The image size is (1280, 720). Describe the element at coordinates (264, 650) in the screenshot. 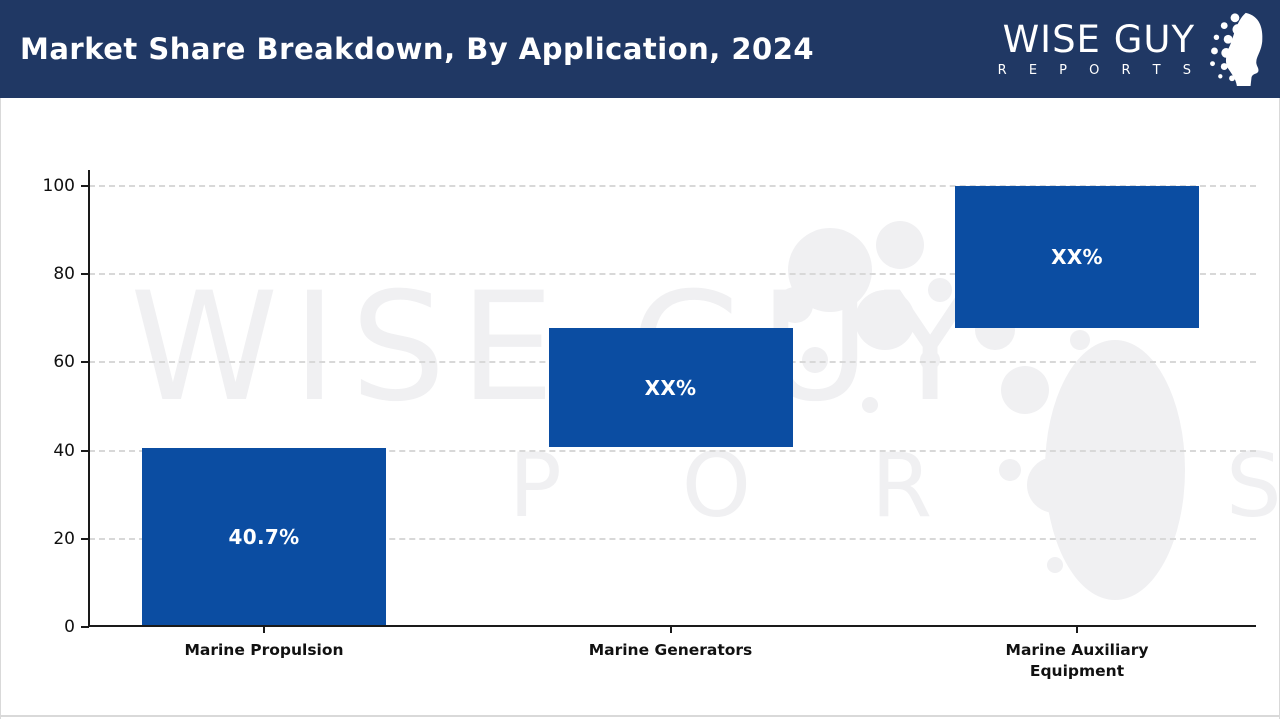

I see `x-category-label: Marine Propulsion` at that location.